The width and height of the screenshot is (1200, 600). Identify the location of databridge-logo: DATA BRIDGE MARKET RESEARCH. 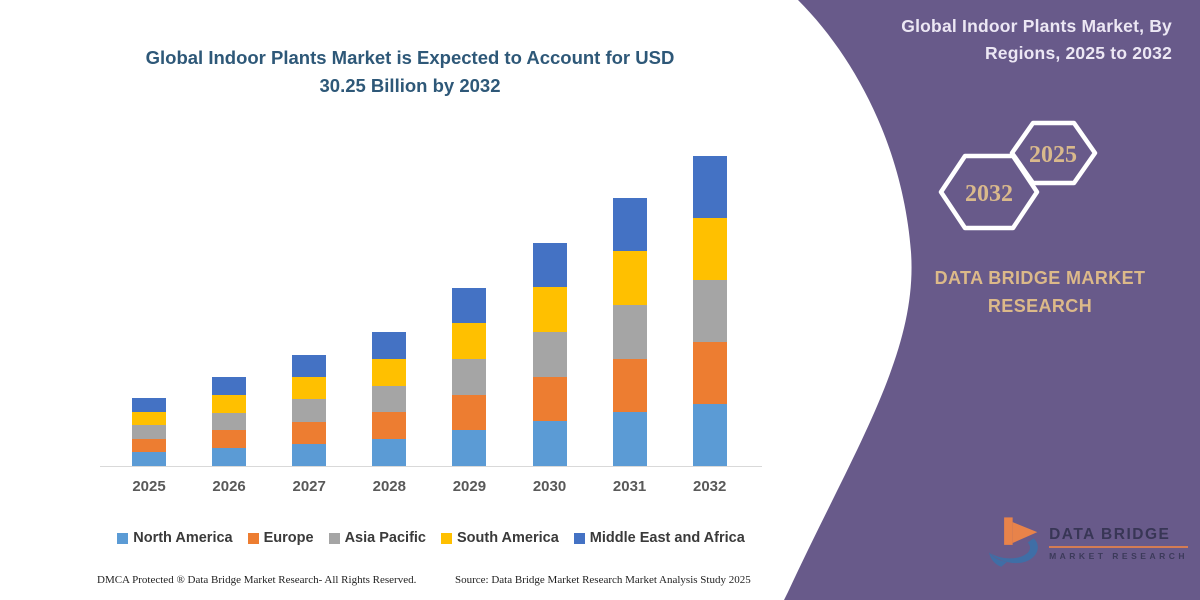
(1088, 543).